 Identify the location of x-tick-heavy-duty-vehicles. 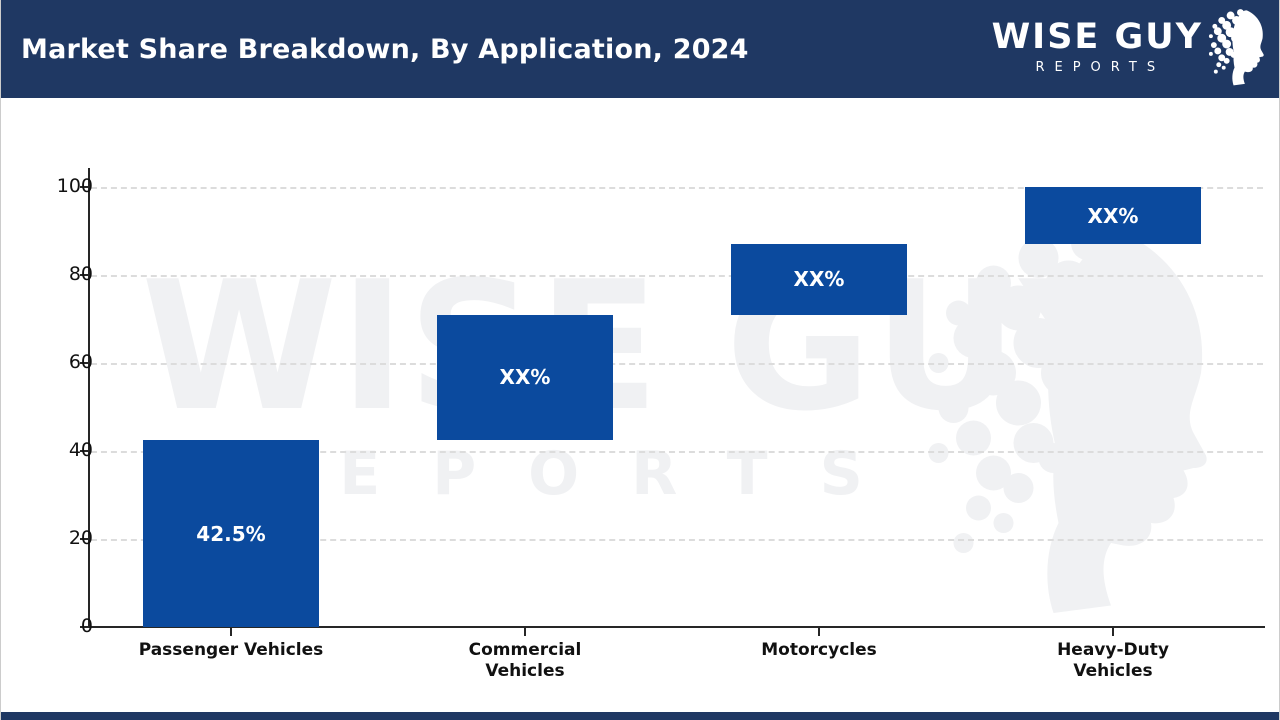
(1113, 632).